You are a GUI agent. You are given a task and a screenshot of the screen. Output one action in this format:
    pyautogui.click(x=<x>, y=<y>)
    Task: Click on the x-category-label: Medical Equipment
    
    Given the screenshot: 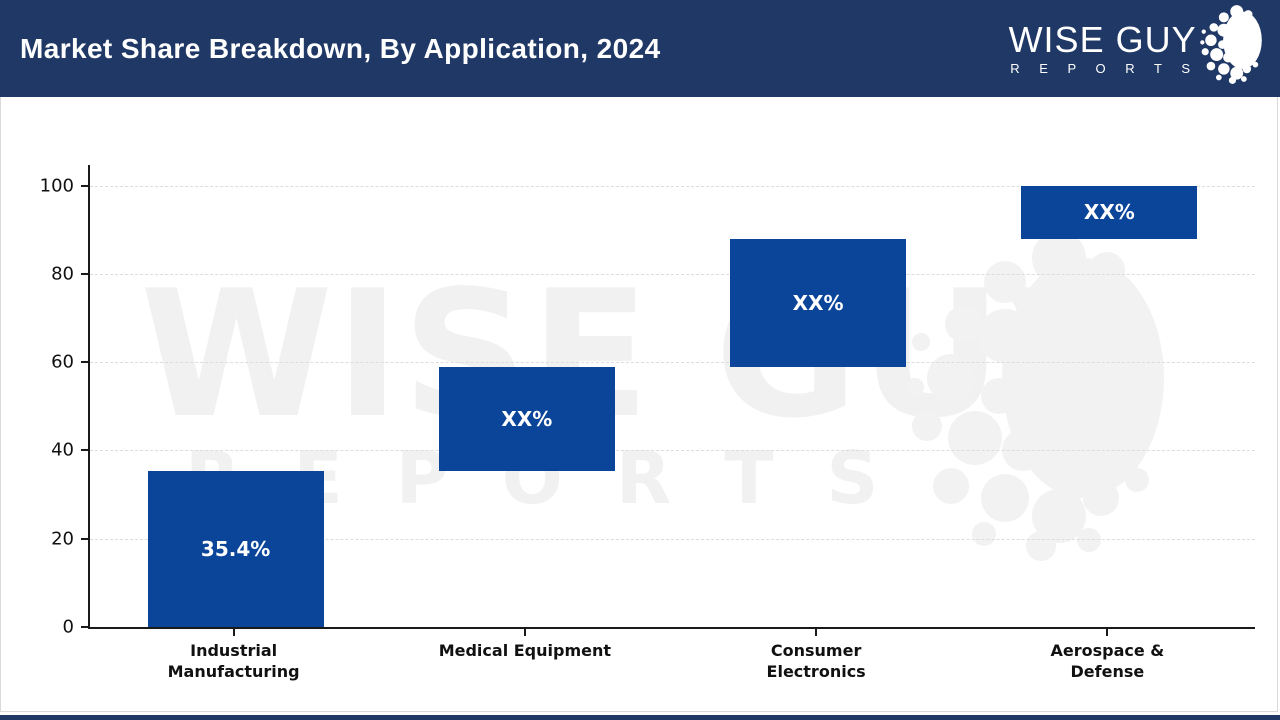 What is the action you would take?
    pyautogui.click(x=525, y=651)
    